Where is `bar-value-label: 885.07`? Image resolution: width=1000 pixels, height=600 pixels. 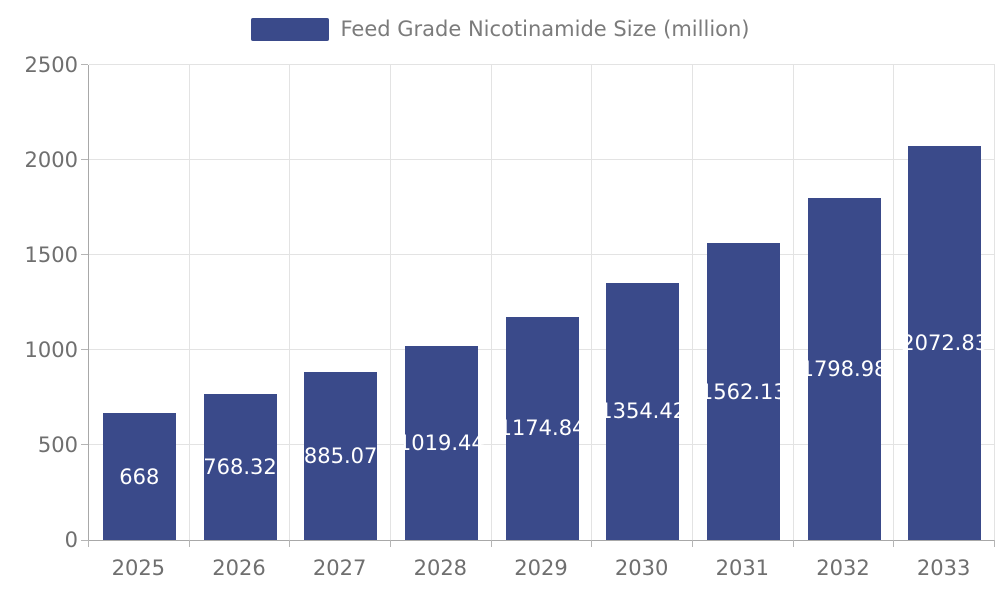
bar-value-label: 885.07 is located at coordinates (340, 455).